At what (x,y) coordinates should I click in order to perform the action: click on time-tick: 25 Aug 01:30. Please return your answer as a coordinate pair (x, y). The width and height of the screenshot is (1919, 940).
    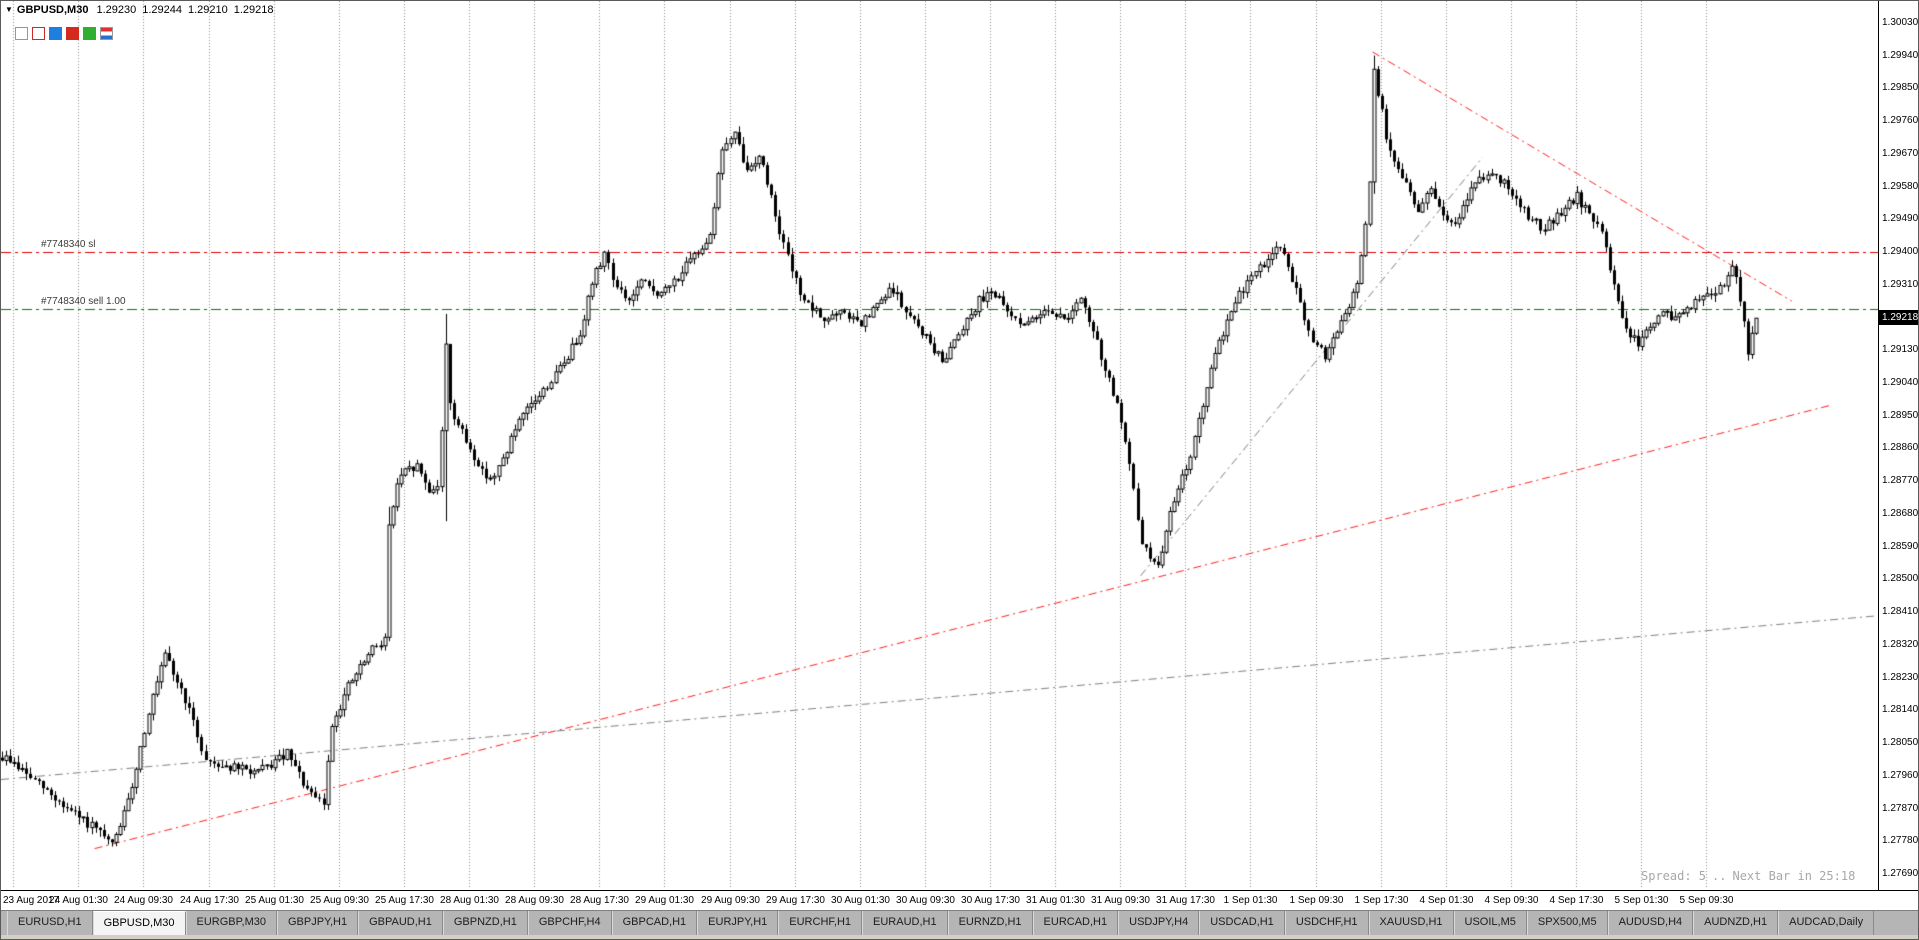
    Looking at the image, I should click on (274, 900).